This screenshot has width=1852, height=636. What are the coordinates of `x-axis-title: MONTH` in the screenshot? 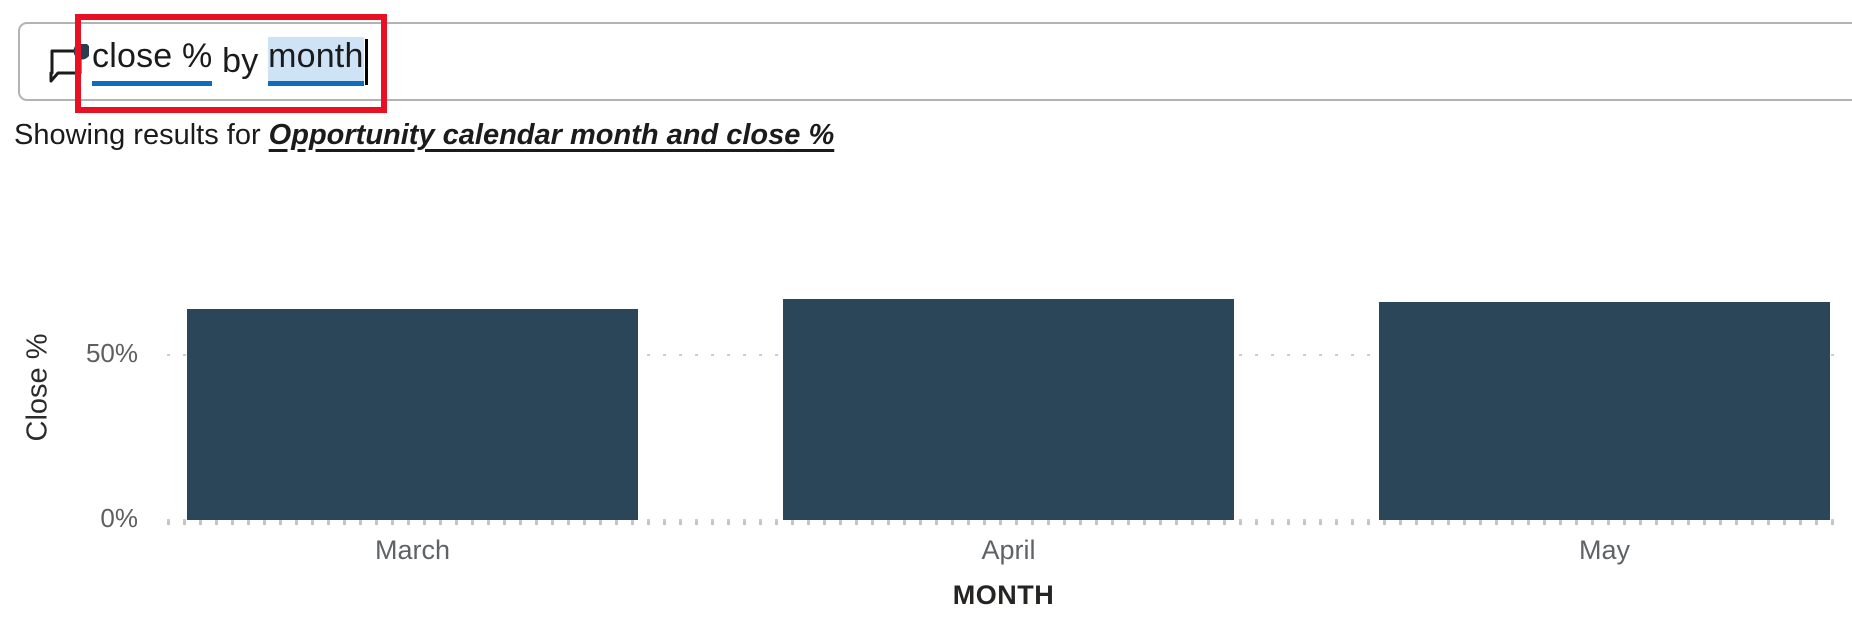 It's located at (1003, 595).